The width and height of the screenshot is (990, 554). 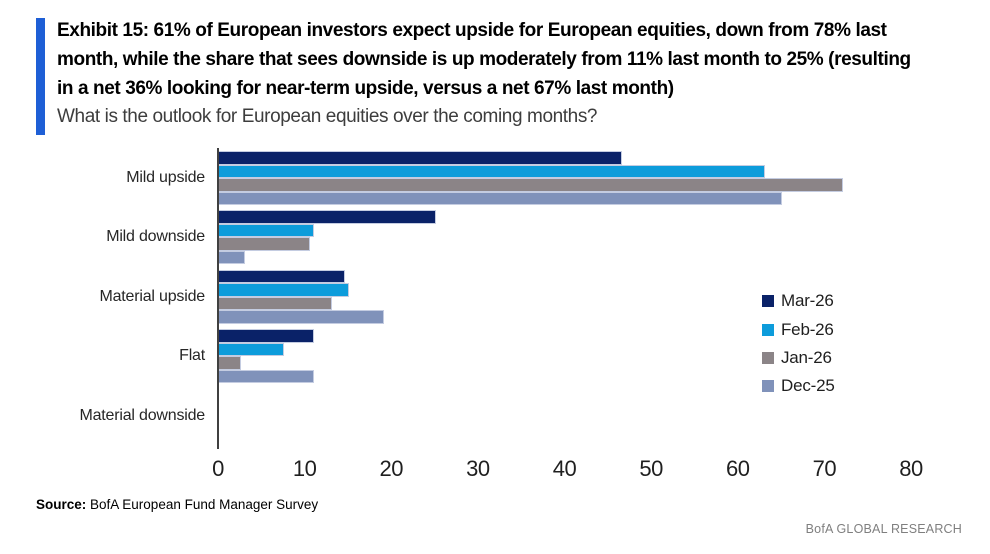 I want to click on category-label-mild-downside: Mild downside, so click(x=155, y=237).